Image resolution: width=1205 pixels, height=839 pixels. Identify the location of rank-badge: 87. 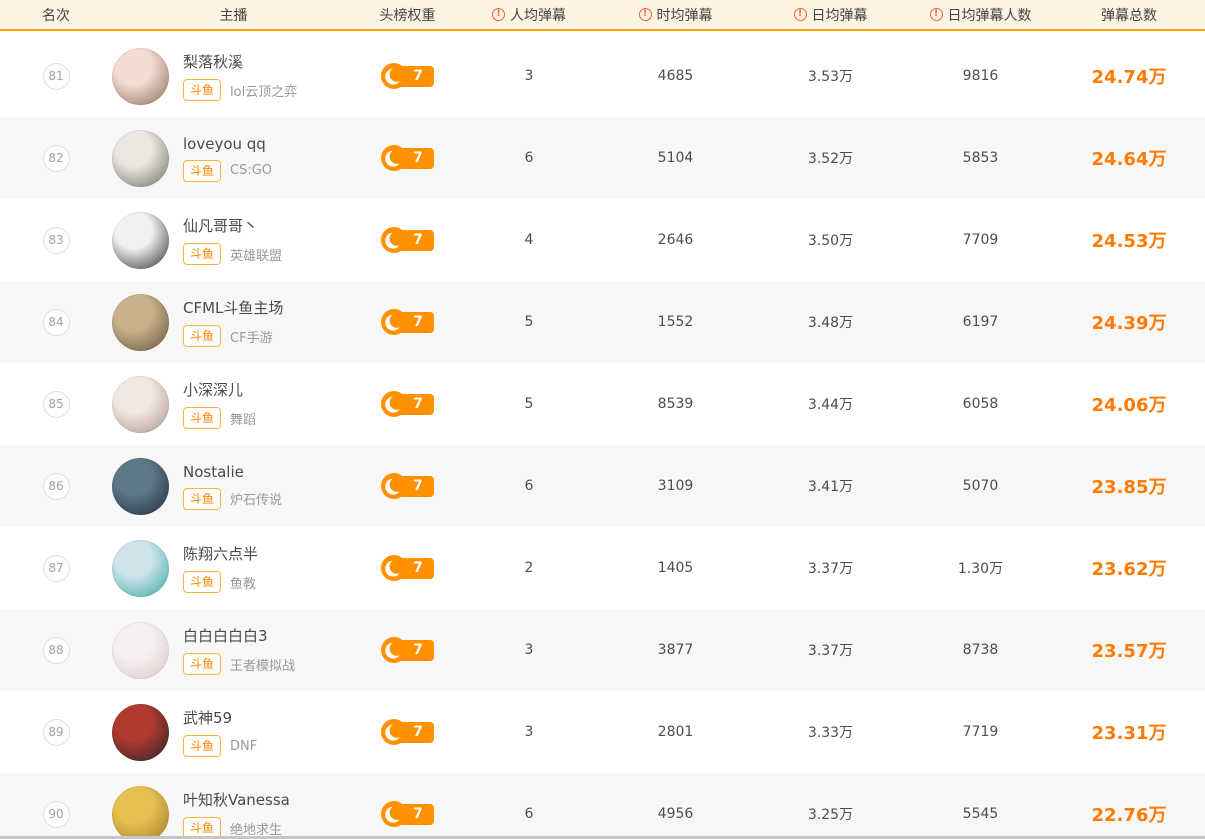
(56, 568).